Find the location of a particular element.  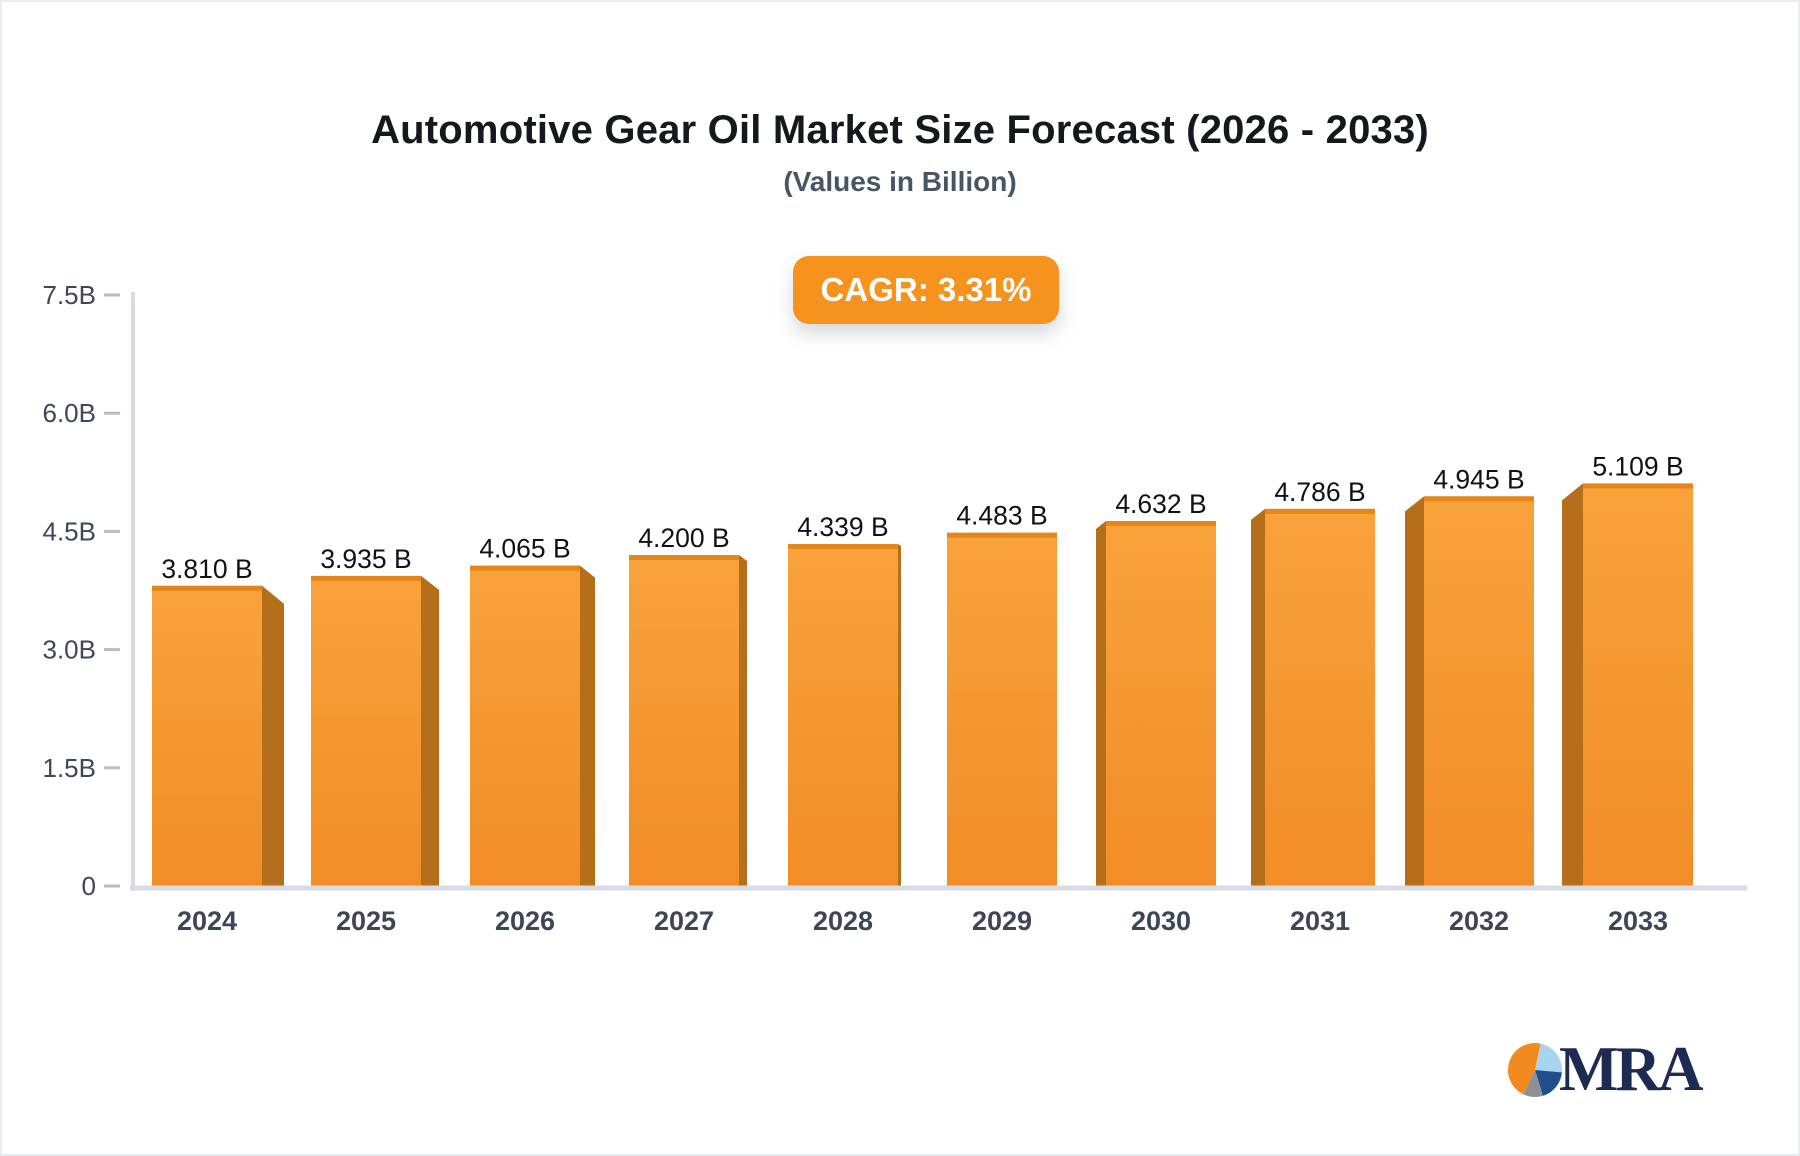

x-tick-label: 2025 is located at coordinates (366, 921).